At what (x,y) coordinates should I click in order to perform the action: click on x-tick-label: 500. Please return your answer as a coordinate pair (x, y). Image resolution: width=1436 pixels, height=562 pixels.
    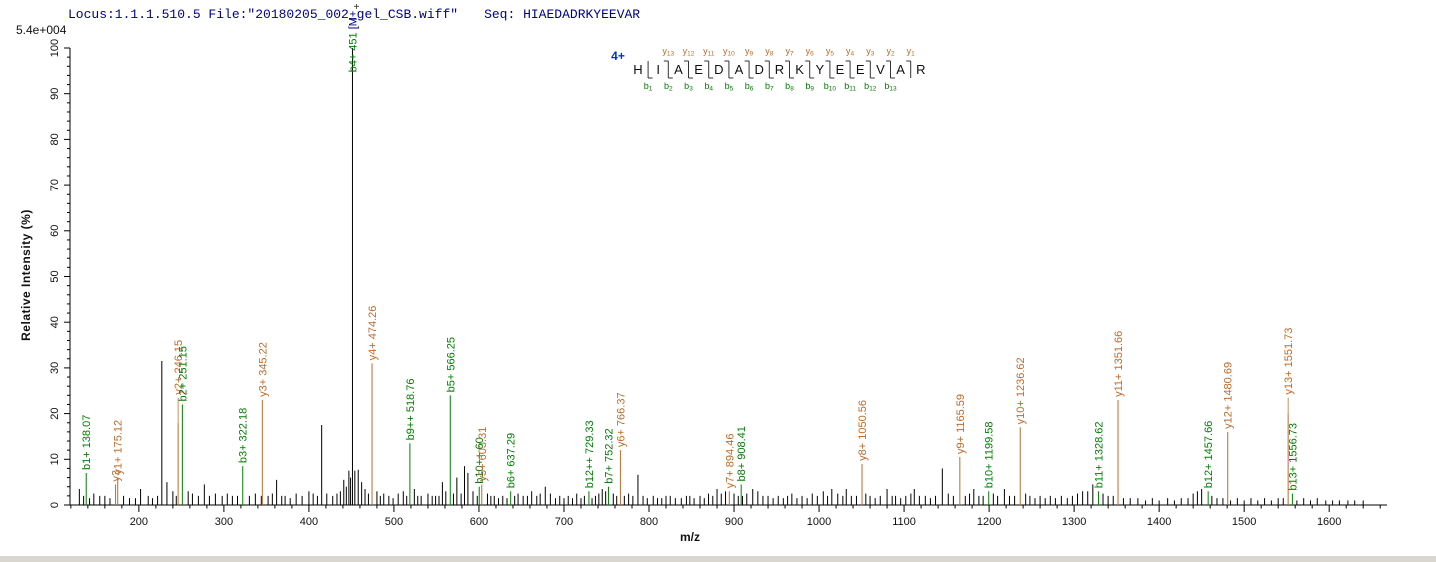
    Looking at the image, I should click on (394, 522).